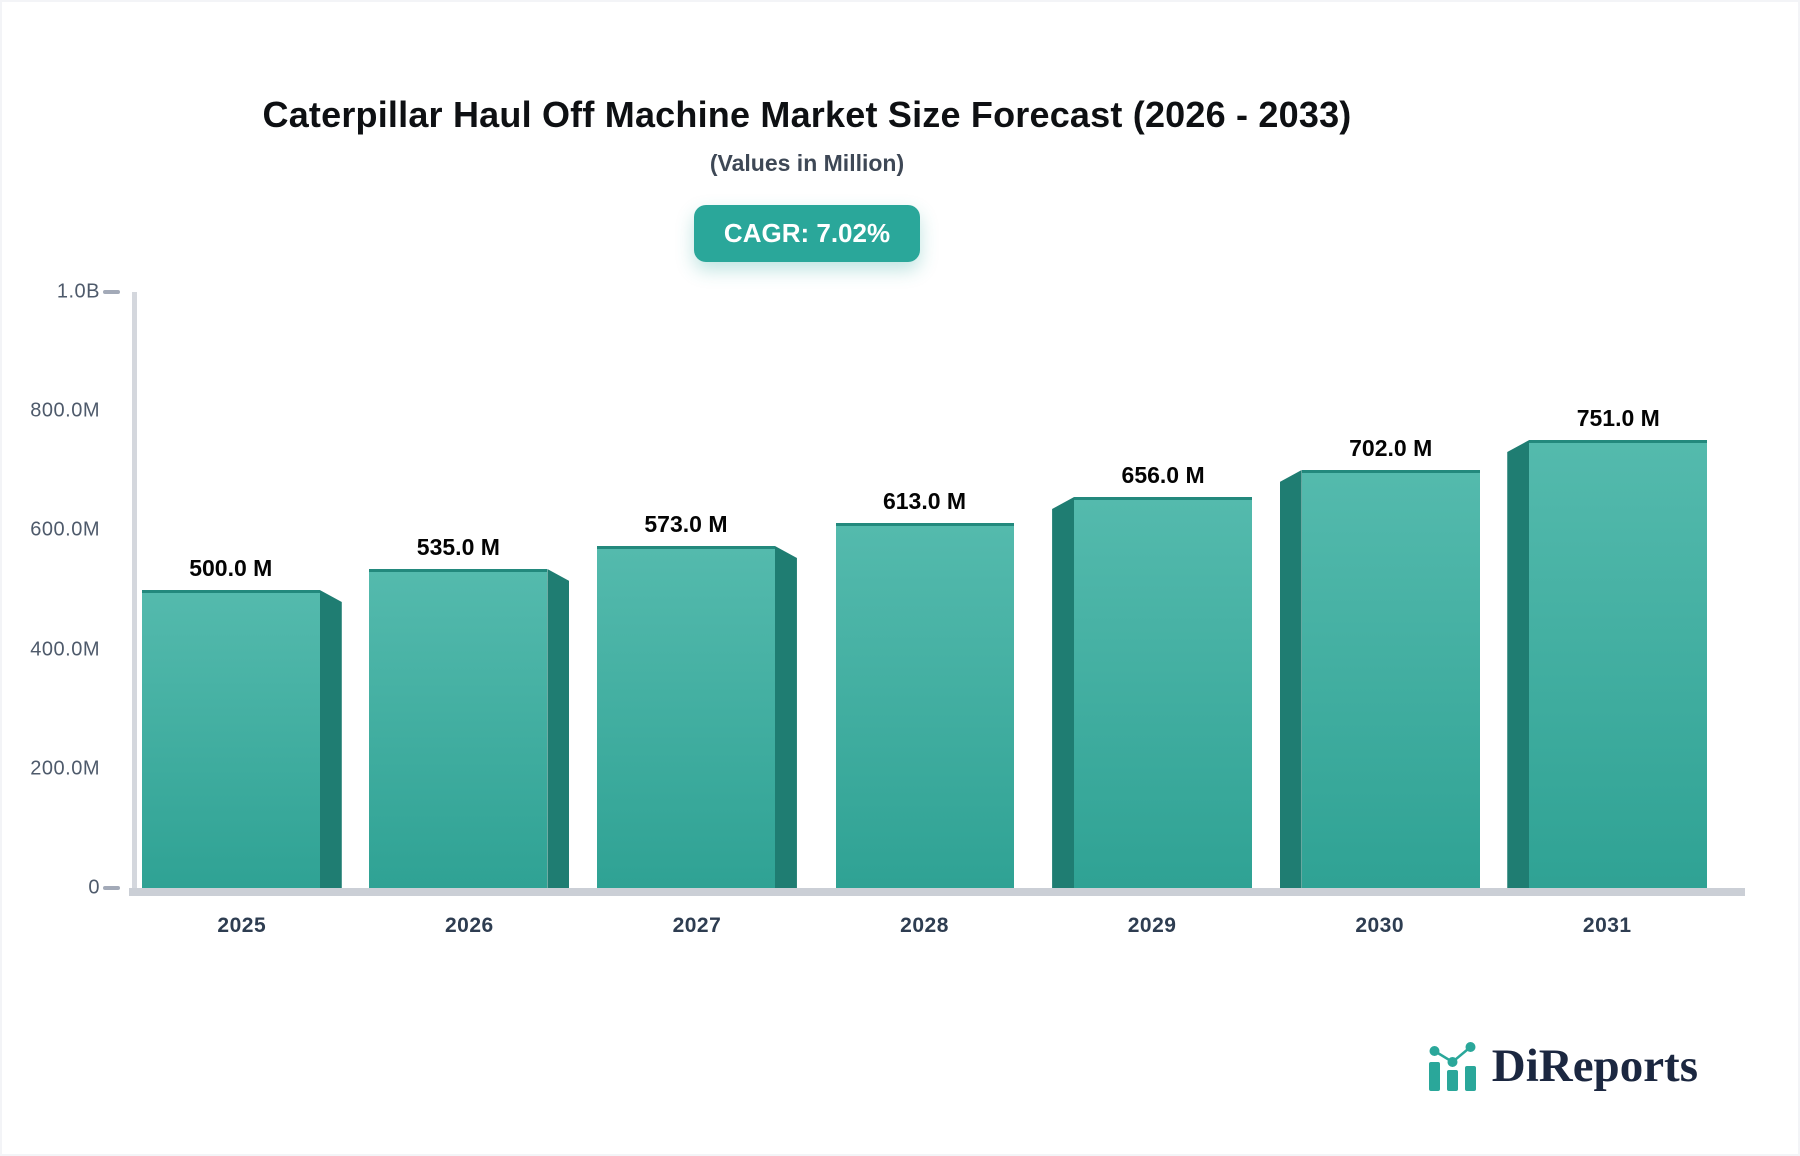 The image size is (1800, 1156). Describe the element at coordinates (937, 892) in the screenshot. I see `x-axis-baseline` at that location.